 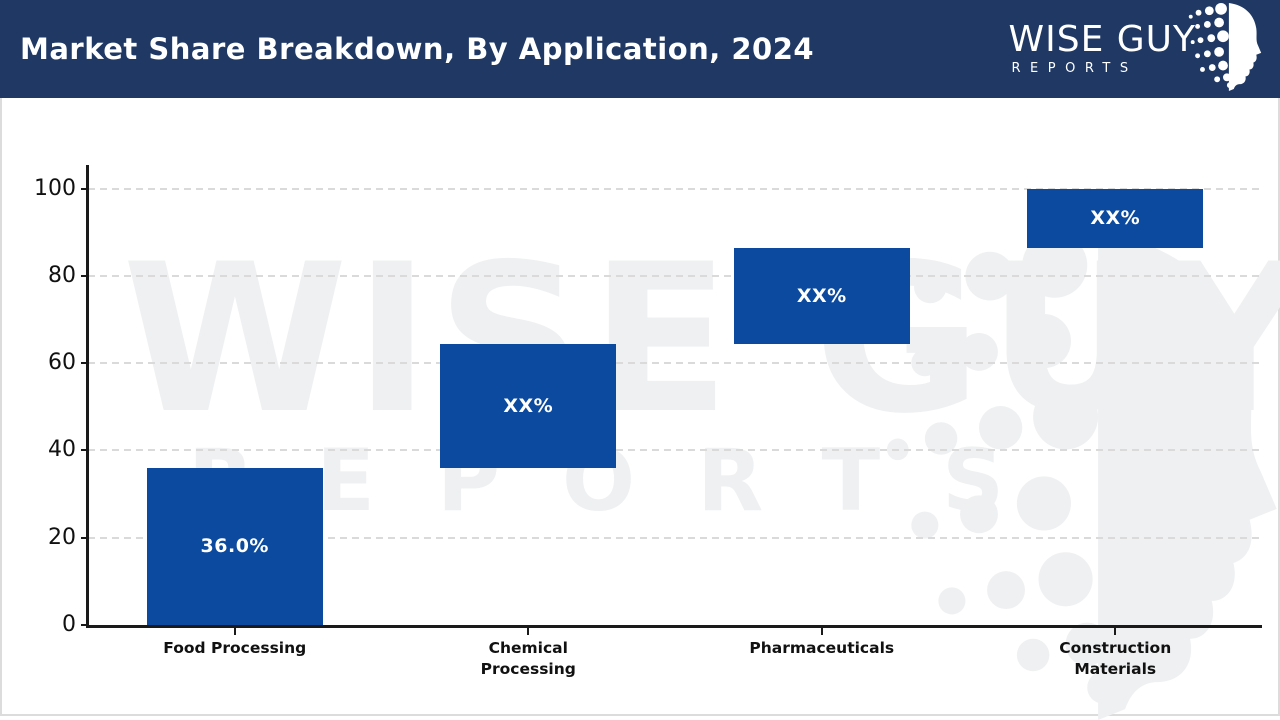 I want to click on bar-segment: 36.0%, so click(x=234, y=546).